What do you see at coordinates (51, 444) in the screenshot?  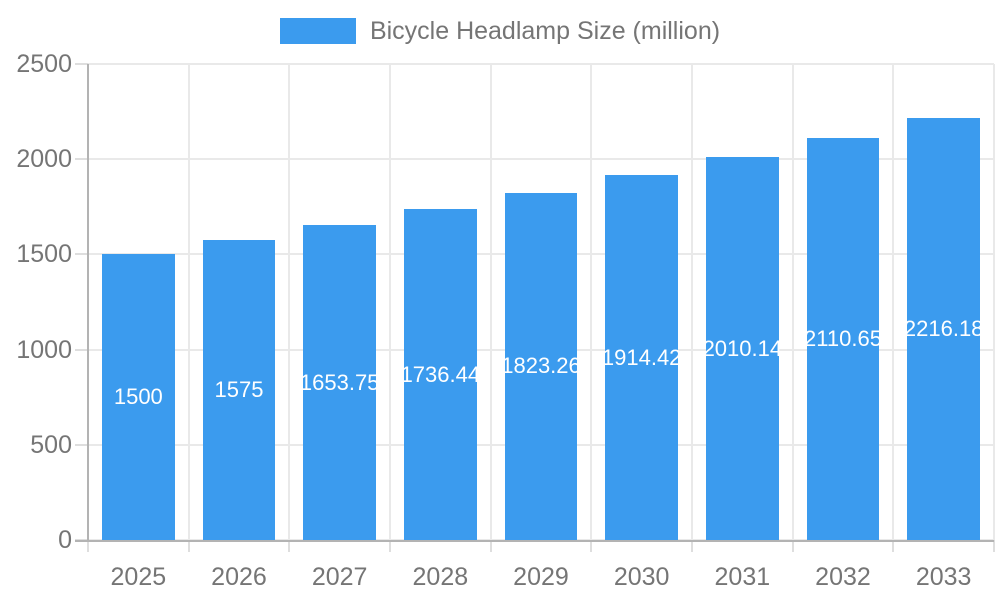 I see `y-axis-tick-label: 500` at bounding box center [51, 444].